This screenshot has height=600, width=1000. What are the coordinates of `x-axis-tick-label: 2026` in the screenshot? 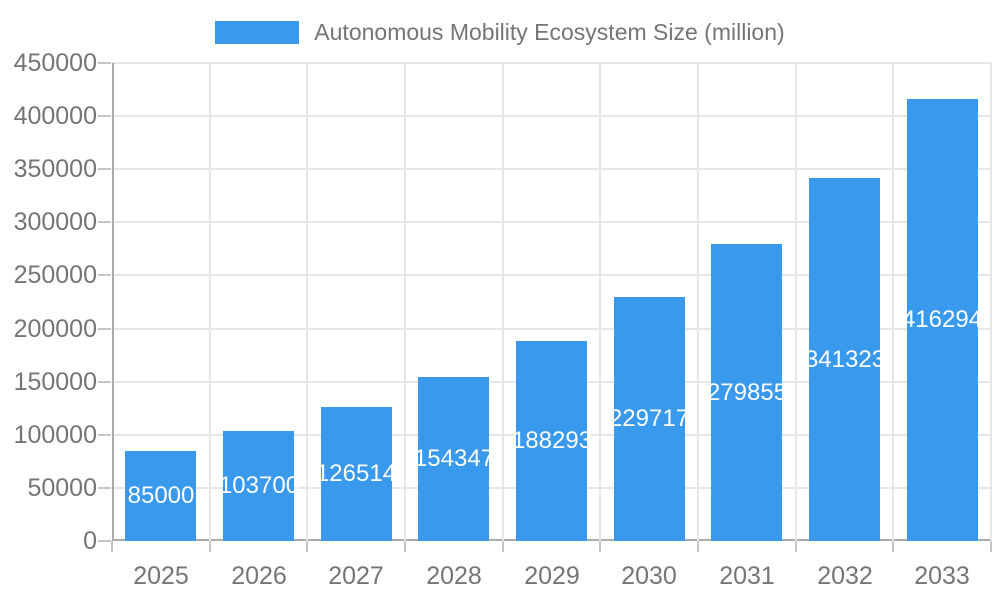 It's located at (259, 576).